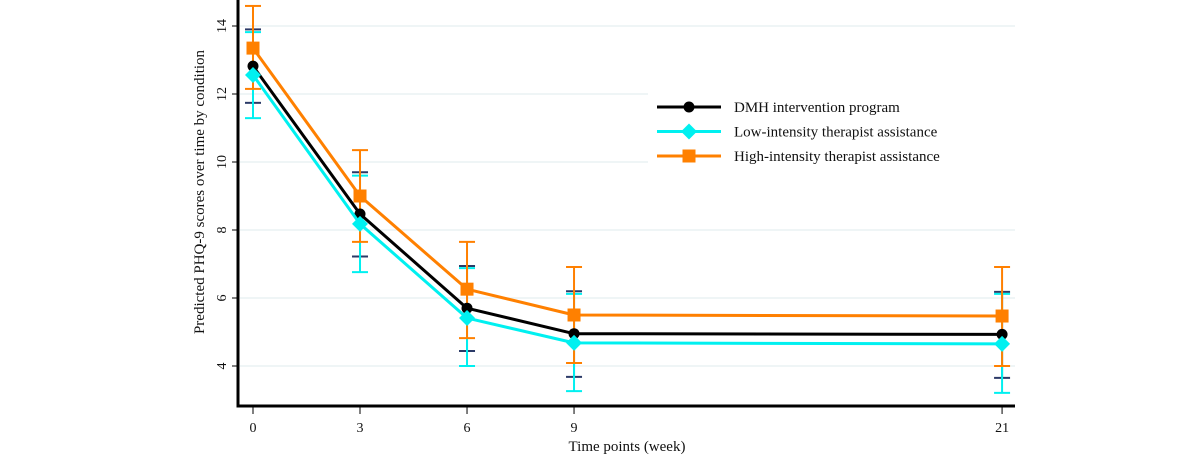 Image resolution: width=1200 pixels, height=458 pixels. Describe the element at coordinates (253, 428) in the screenshot. I see `x-tick-label: 0` at that location.